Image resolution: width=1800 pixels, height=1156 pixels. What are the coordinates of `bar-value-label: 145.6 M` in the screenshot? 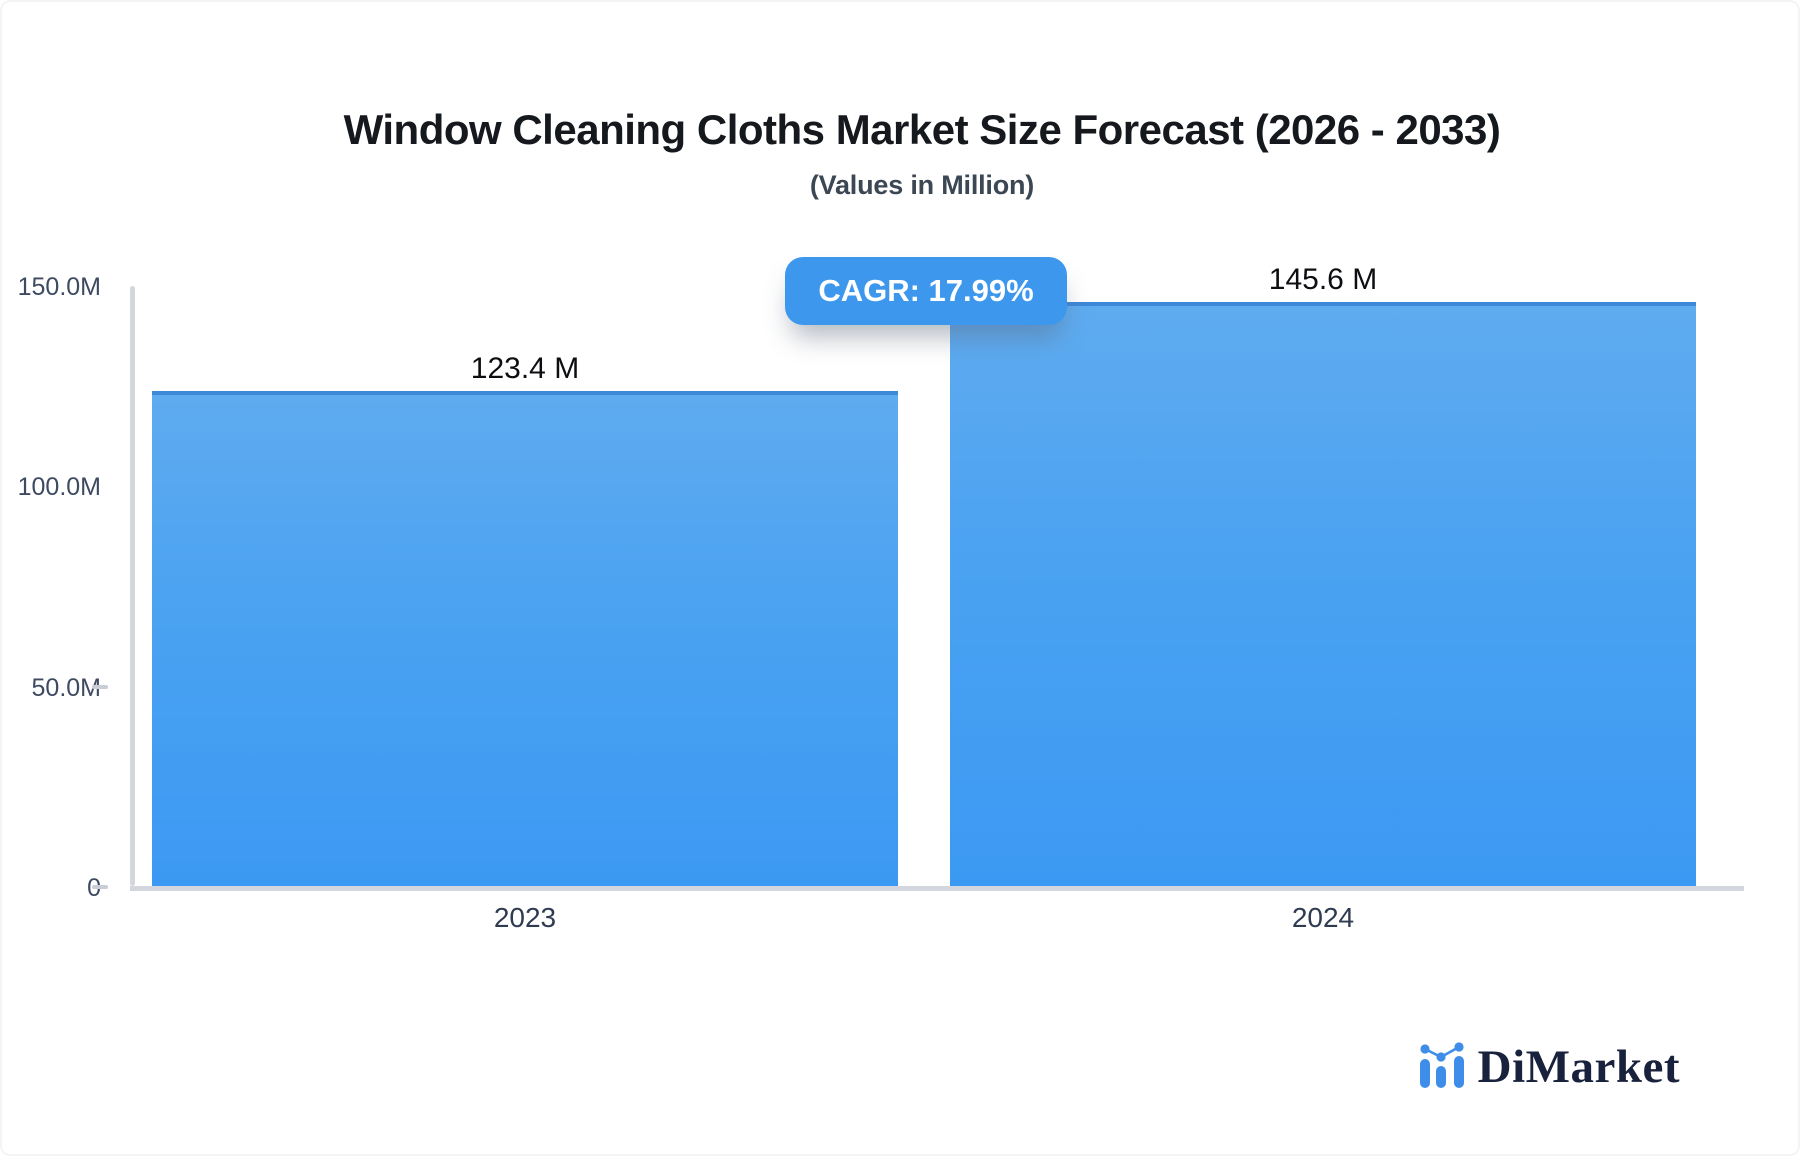 It's located at (1323, 279).